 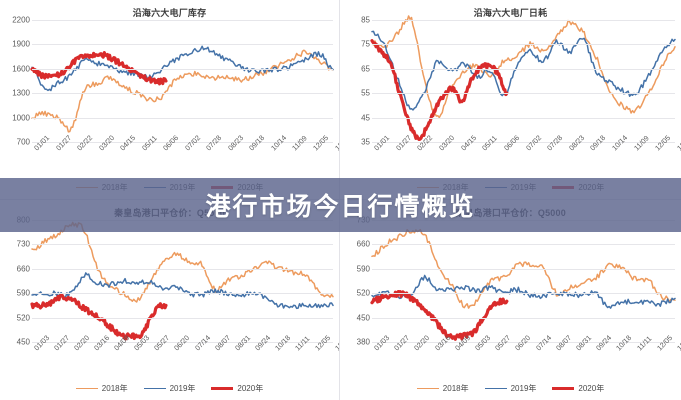 I want to click on series-svg-q5500, so click(x=182, y=281).